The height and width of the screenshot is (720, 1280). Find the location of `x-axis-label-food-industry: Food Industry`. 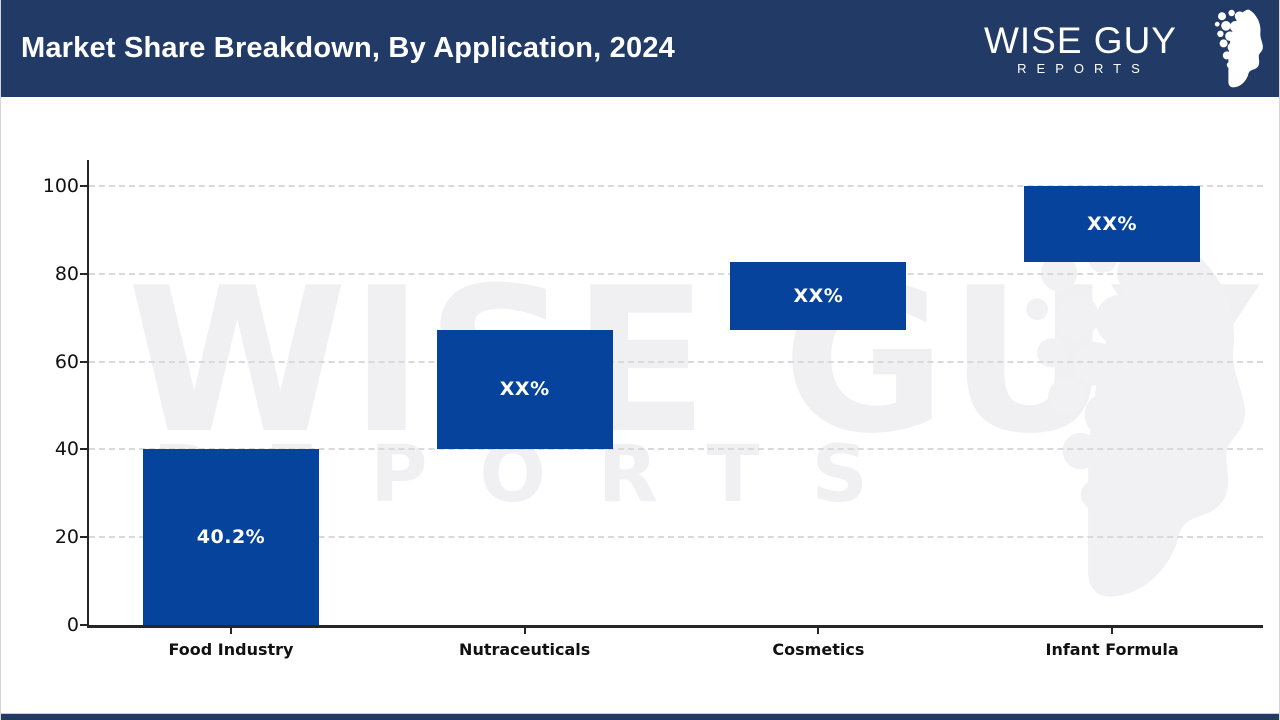

x-axis-label-food-industry: Food Industry is located at coordinates (231, 649).